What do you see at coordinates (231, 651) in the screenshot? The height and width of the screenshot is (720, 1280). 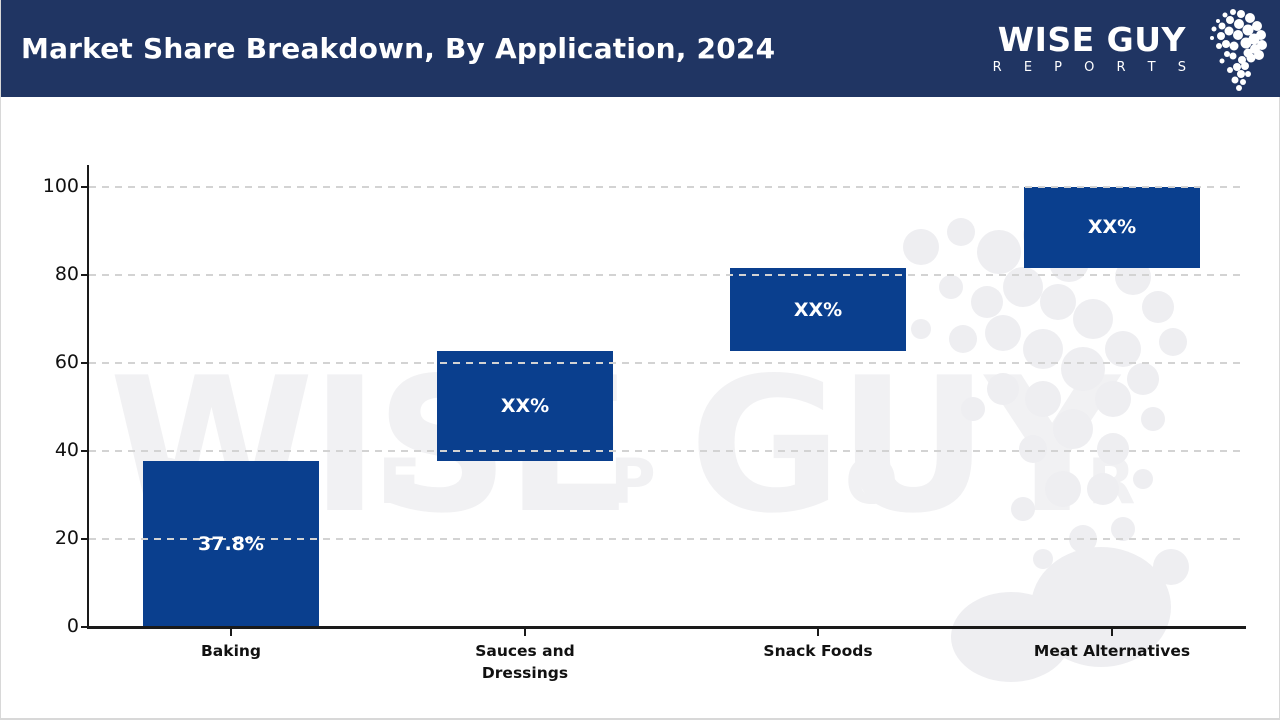 I see `x-tick-label: Baking` at bounding box center [231, 651].